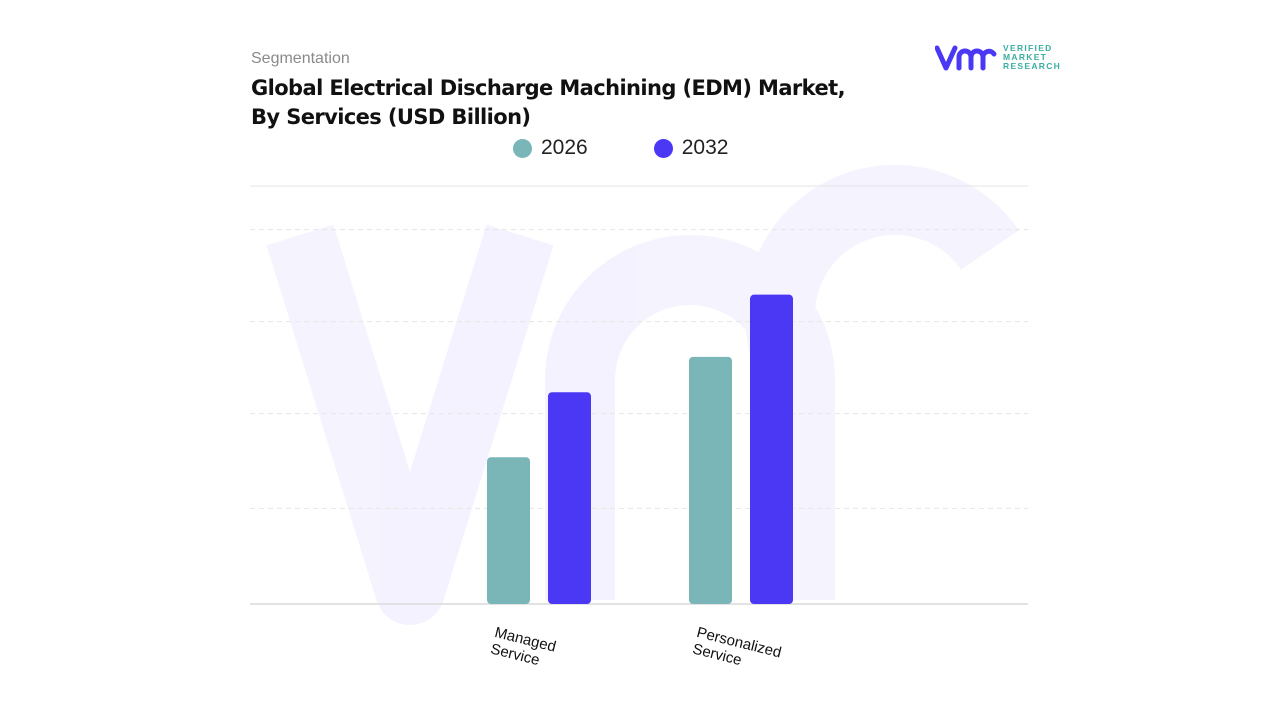 This screenshot has width=1280, height=720. Describe the element at coordinates (998, 57) in the screenshot. I see `logo: VERIFIED MARKET RESEARCH` at that location.